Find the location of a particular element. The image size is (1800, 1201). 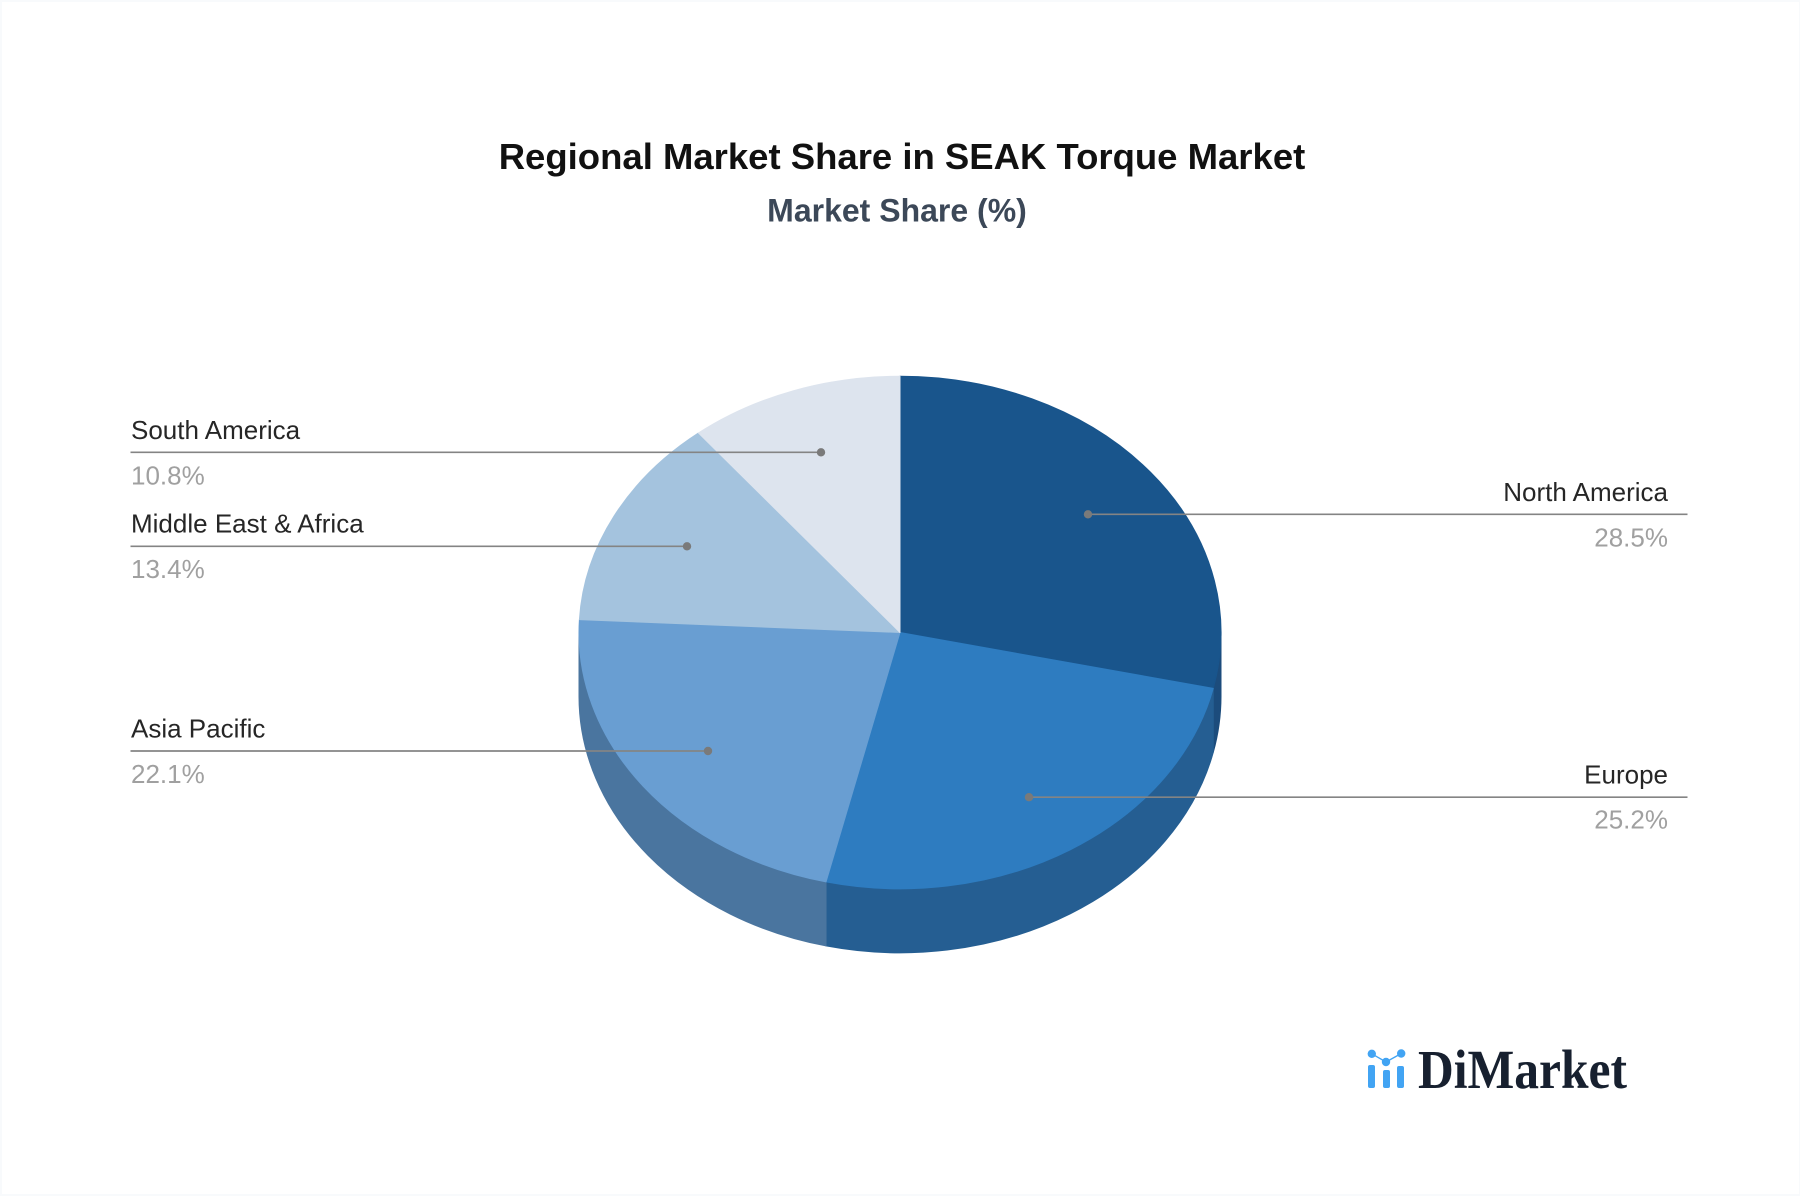

svg-text: 22.1% is located at coordinates (168, 774).